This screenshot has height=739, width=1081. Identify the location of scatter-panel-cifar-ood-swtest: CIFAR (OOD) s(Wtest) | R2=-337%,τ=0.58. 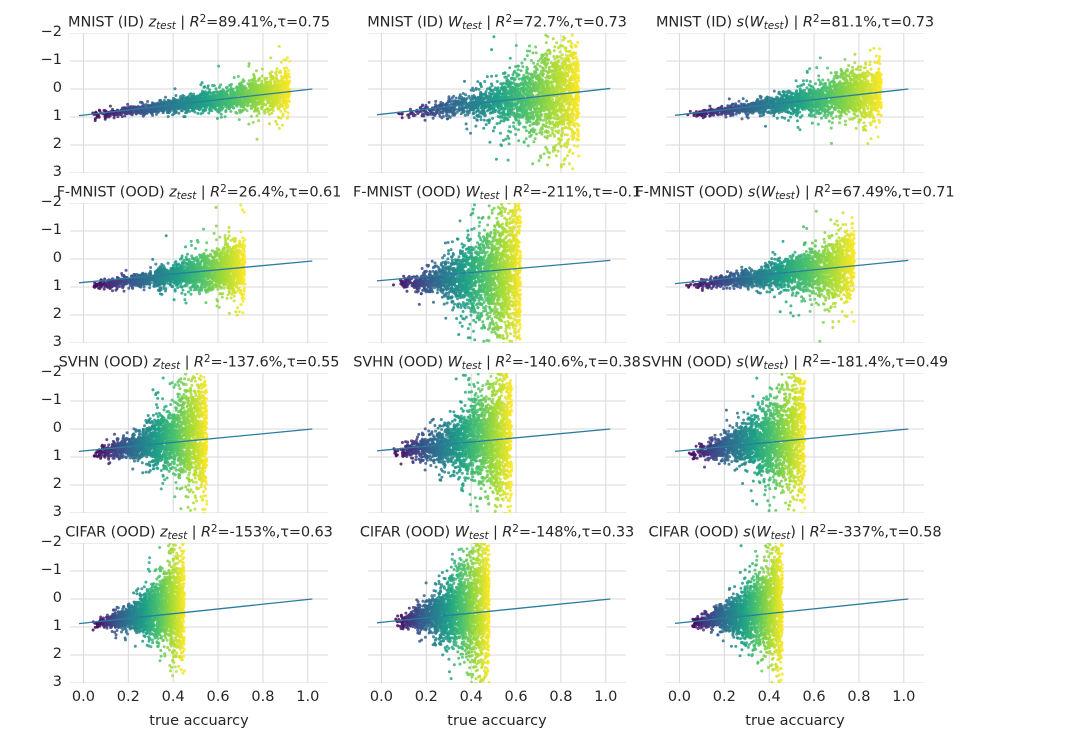
(795, 603).